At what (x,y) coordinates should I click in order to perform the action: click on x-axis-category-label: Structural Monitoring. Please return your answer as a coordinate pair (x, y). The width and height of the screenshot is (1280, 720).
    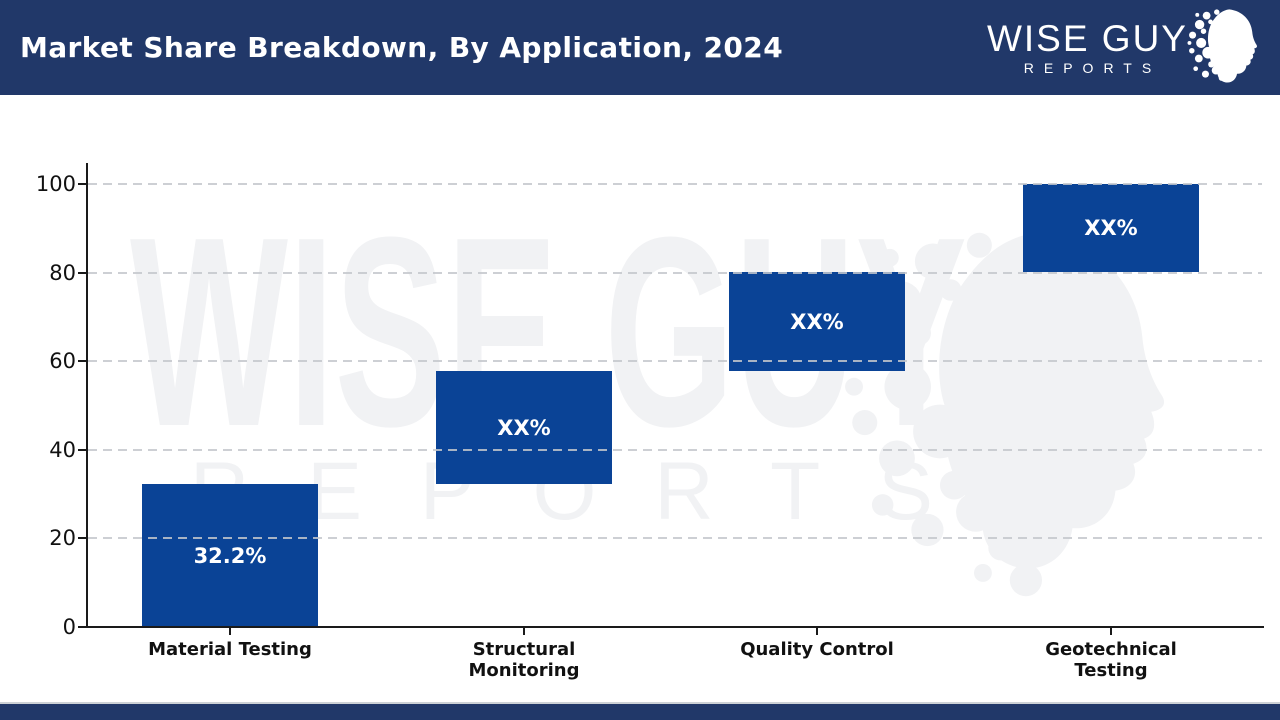
    Looking at the image, I should click on (524, 660).